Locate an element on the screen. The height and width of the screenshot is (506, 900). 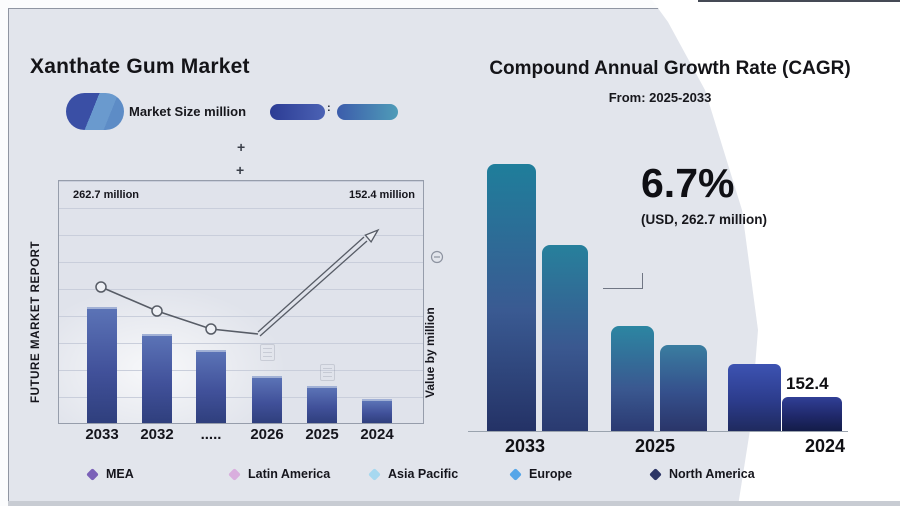
cagr-bar-2025-b is located at coordinates (683, 388).